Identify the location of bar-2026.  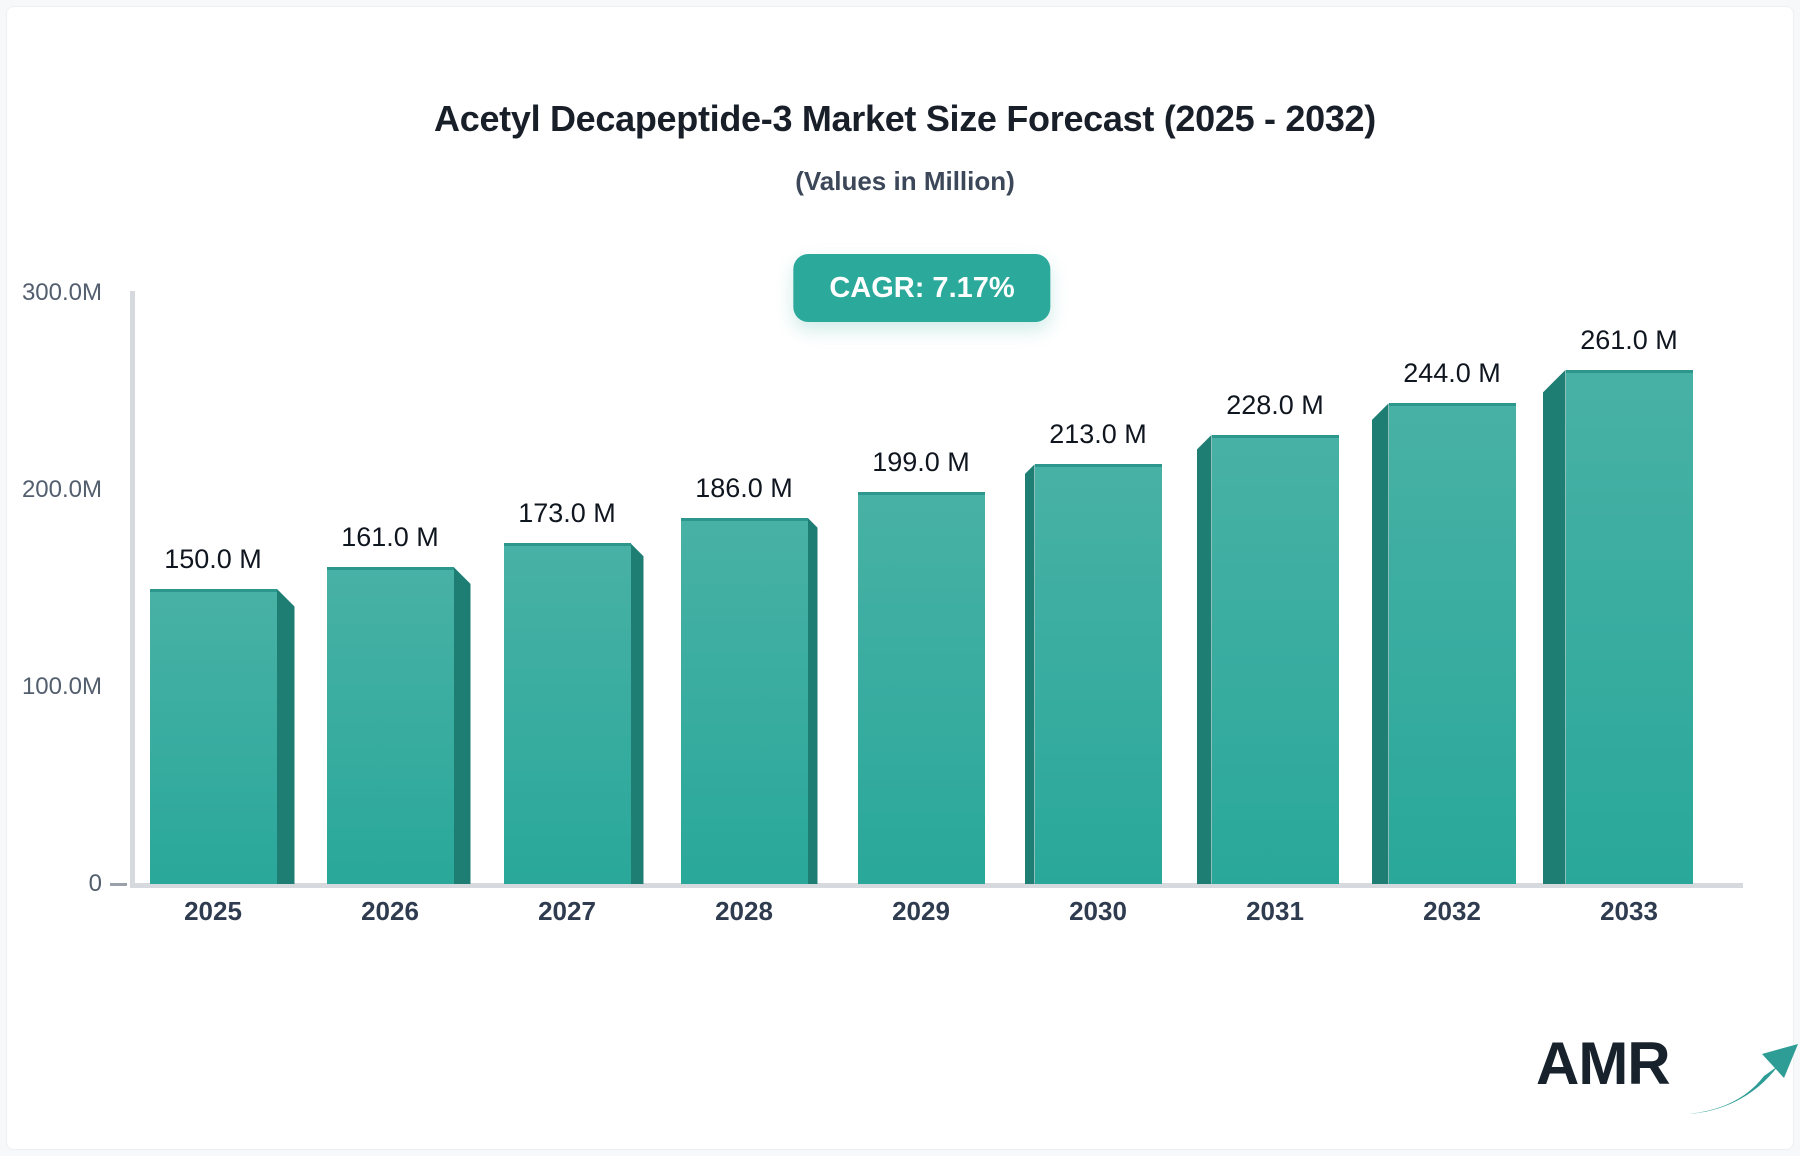
(390, 725).